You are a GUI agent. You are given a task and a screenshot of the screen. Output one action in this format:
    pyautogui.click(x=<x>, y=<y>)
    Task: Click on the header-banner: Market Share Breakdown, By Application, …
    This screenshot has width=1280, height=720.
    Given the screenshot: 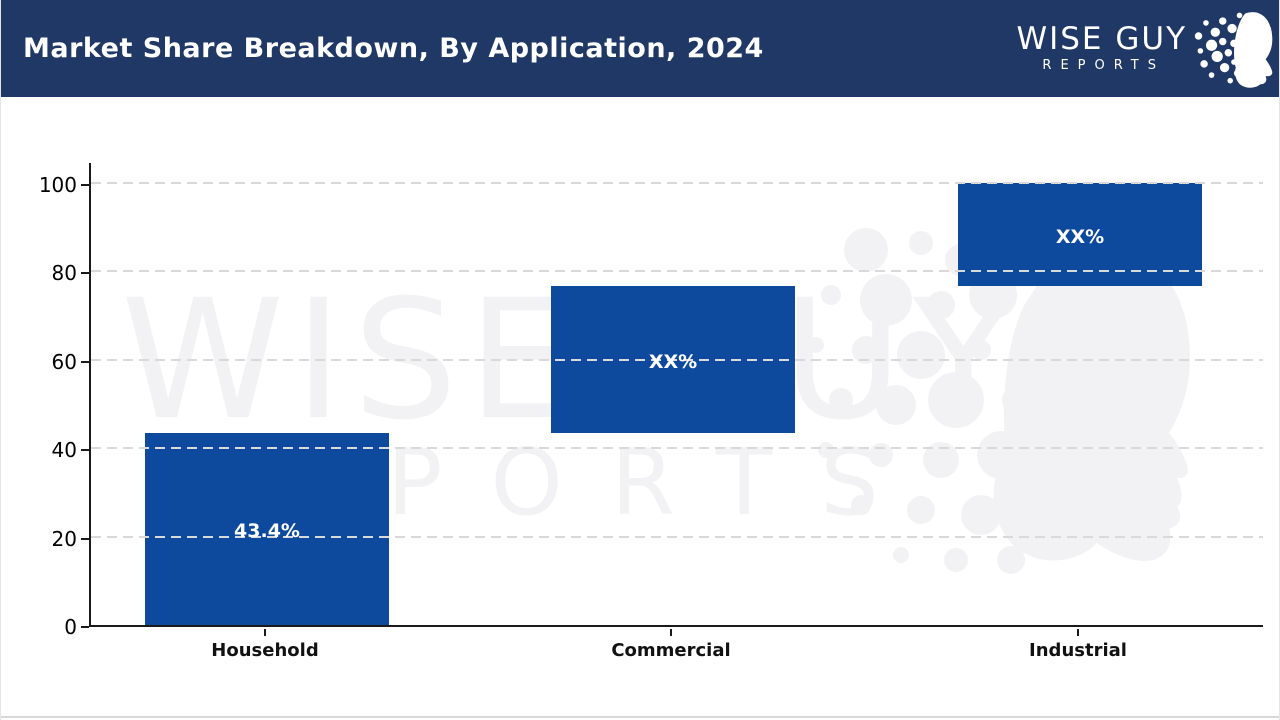 What is the action you would take?
    pyautogui.click(x=640, y=48)
    